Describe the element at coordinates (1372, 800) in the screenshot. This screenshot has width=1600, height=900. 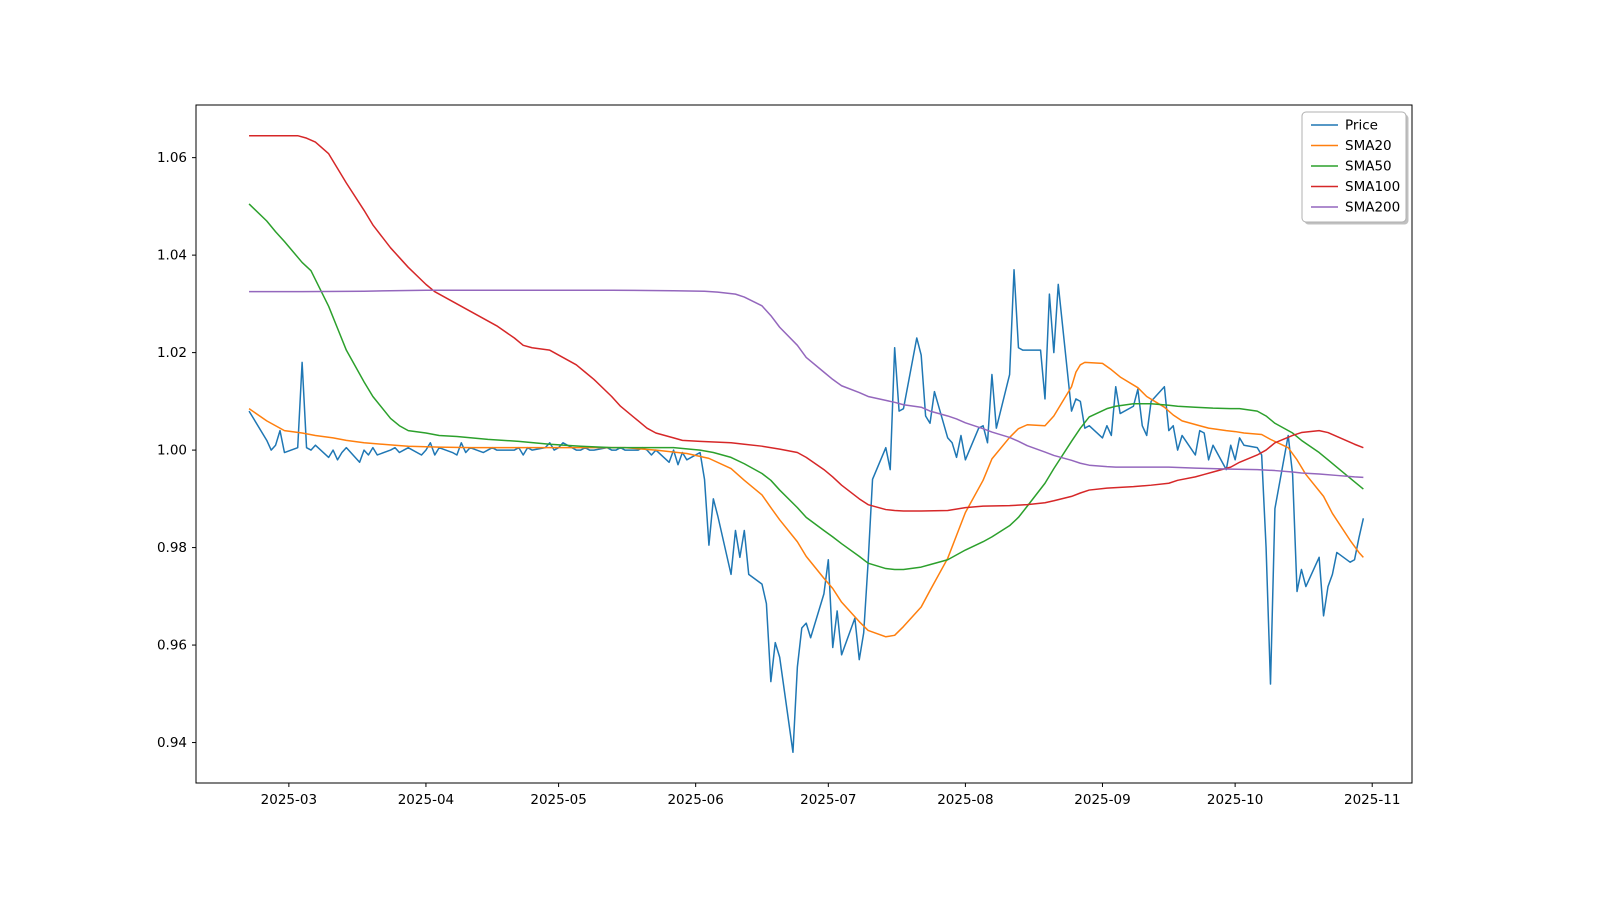
I see `x-tick-label: 2025-11` at that location.